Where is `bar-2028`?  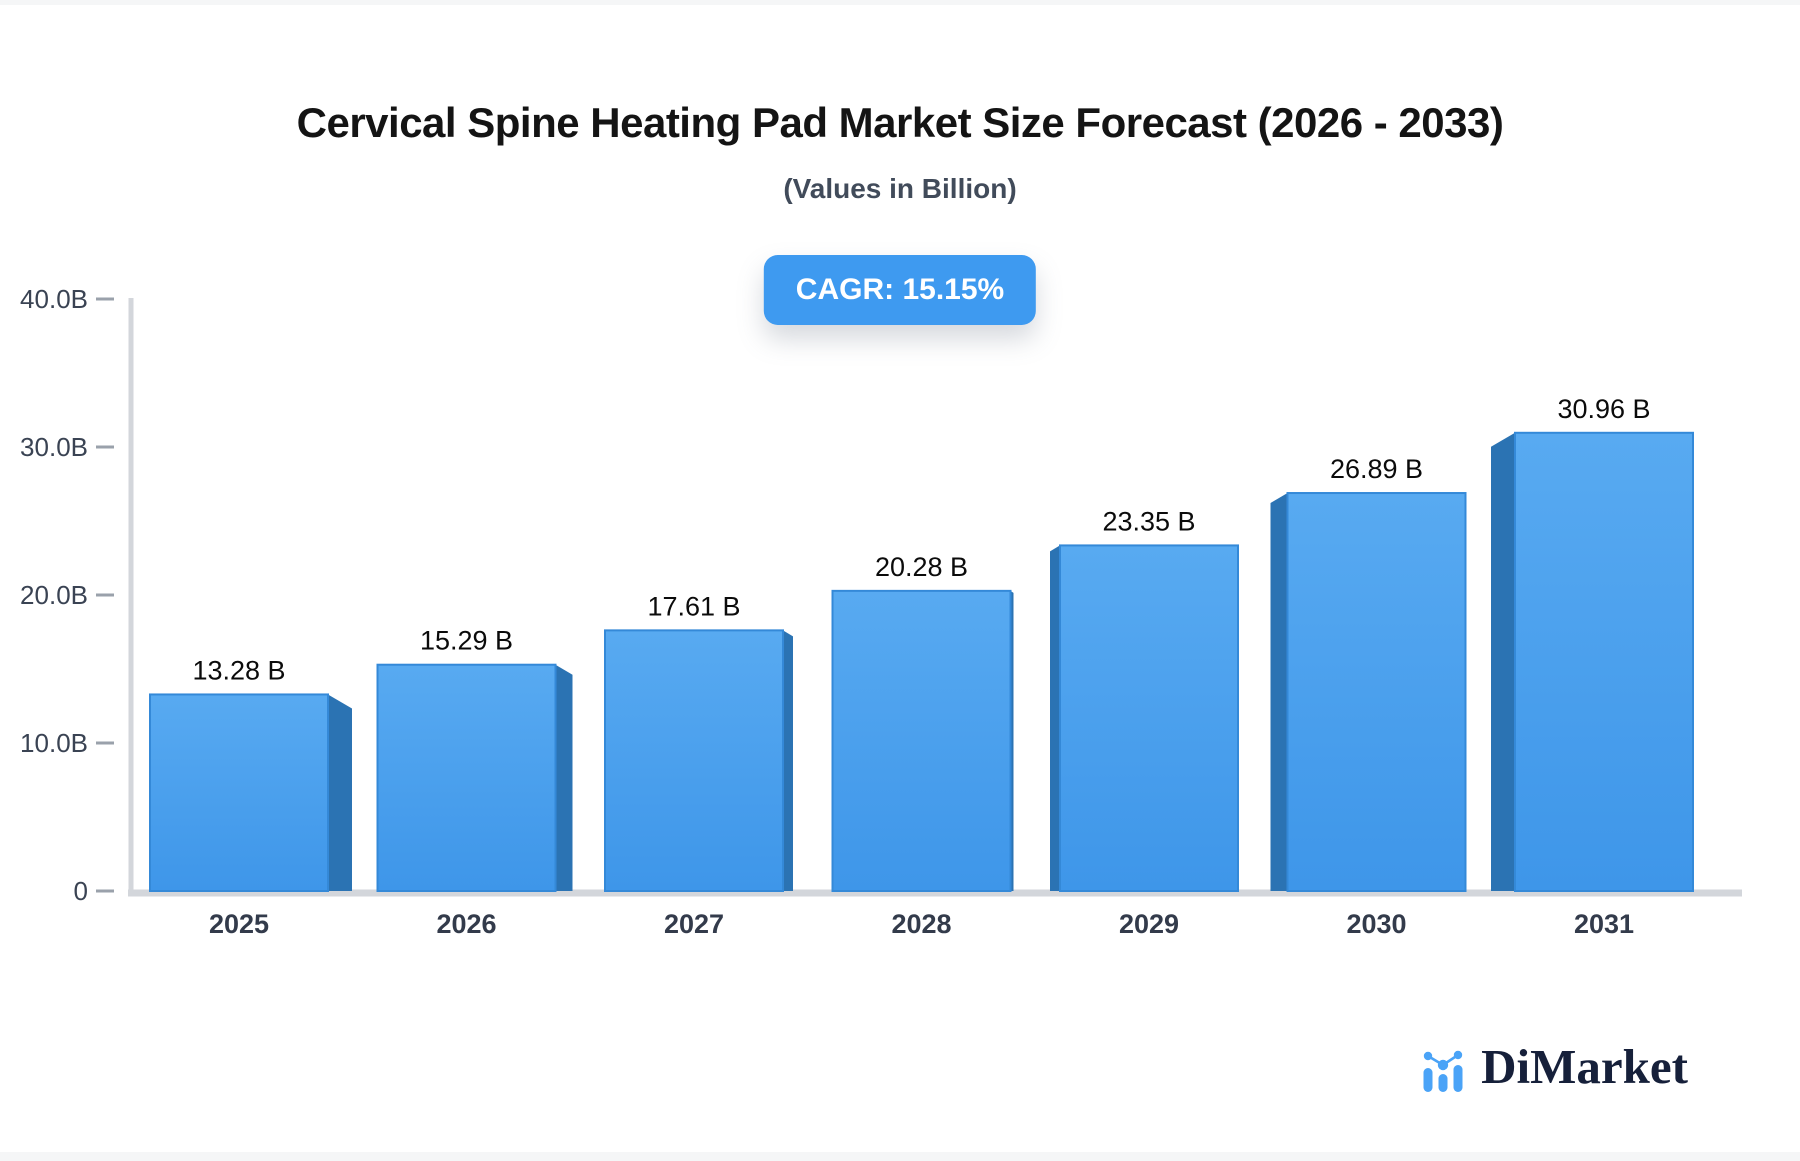 bar-2028 is located at coordinates (922, 741).